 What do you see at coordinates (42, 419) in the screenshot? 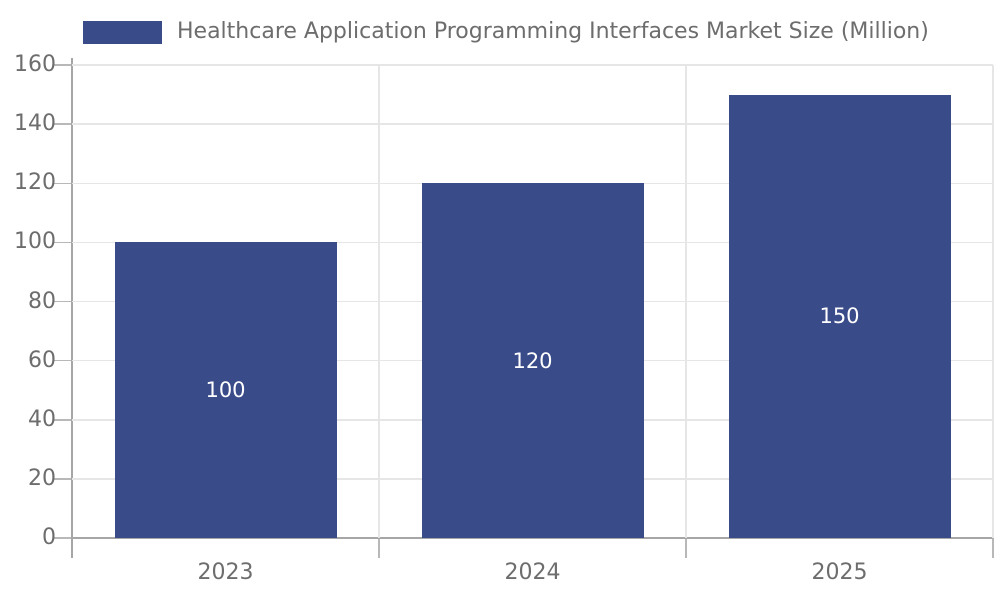
I see `ytick-label-40: 40` at bounding box center [42, 419].